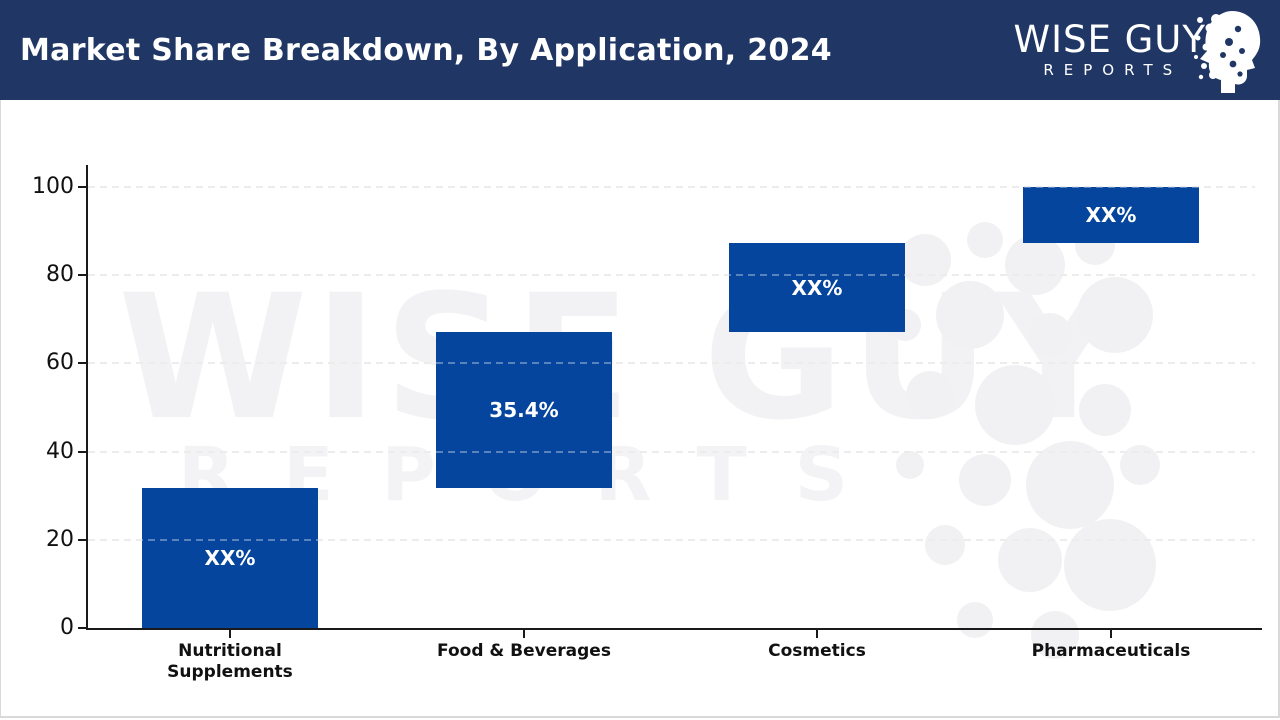 The height and width of the screenshot is (720, 1280). I want to click on y-axis-line, so click(87, 397).